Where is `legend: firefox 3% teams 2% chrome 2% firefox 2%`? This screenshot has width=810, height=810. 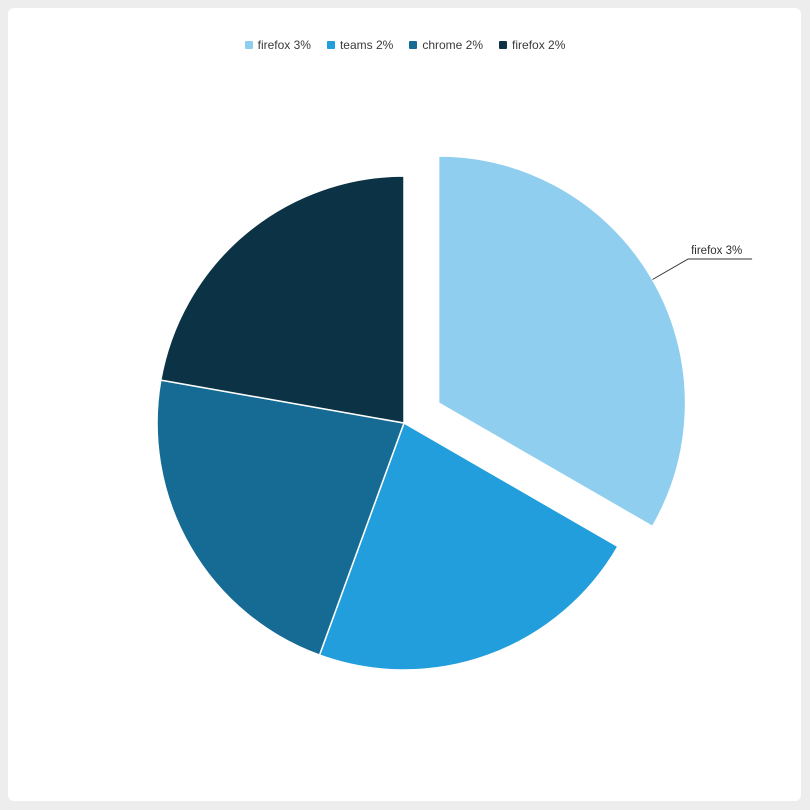 legend: firefox 3% teams 2% chrome 2% firefox 2% is located at coordinates (405, 45).